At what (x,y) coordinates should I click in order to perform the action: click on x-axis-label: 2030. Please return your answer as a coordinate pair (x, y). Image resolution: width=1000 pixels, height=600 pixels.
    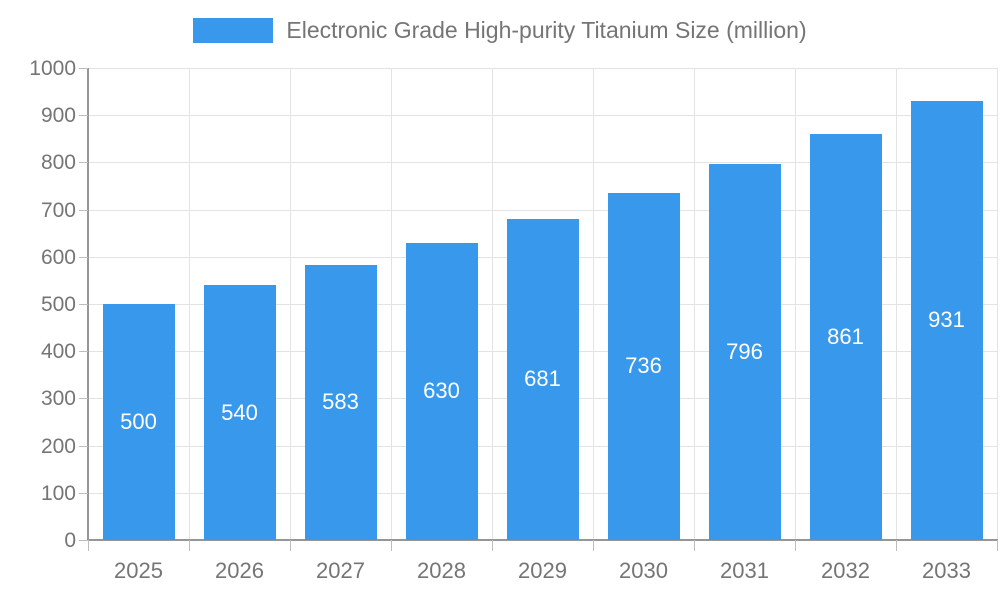
    Looking at the image, I should click on (643, 570).